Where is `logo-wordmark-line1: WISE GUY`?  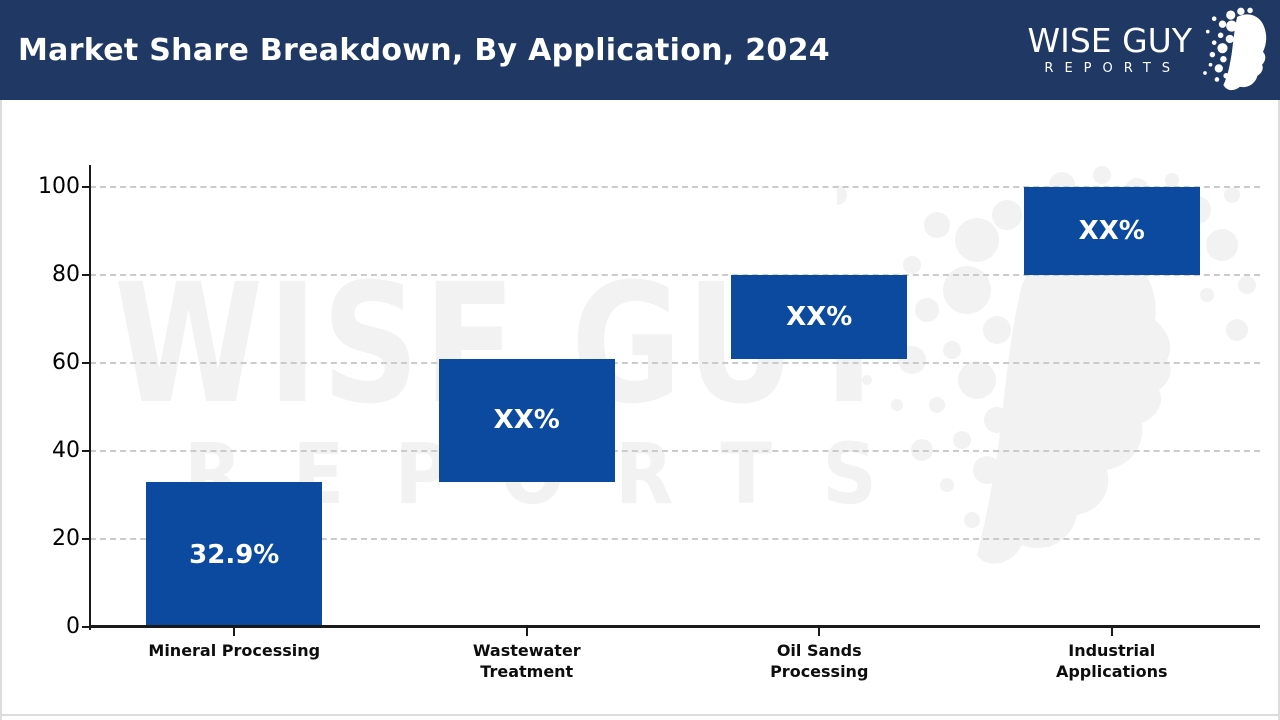 logo-wordmark-line1: WISE GUY is located at coordinates (1109, 41).